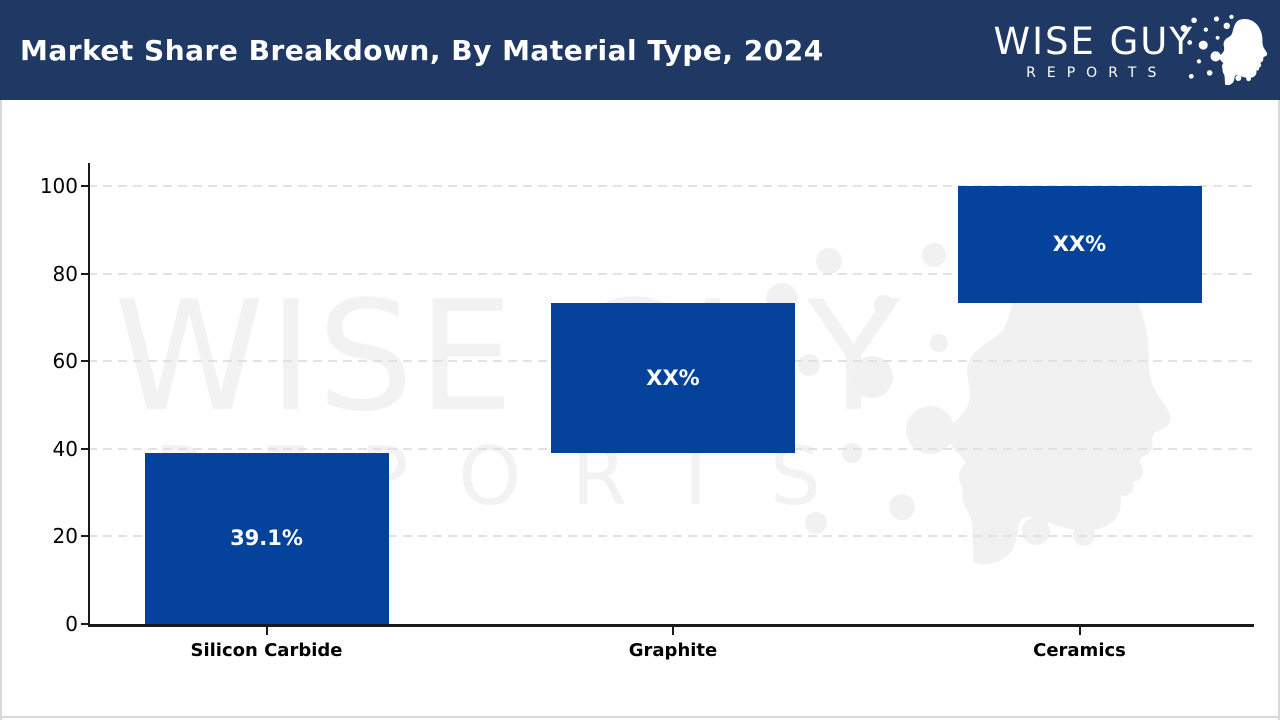  I want to click on wise-guy-reports-logo: WISE GUY REPORTS, so click(1132, 50).